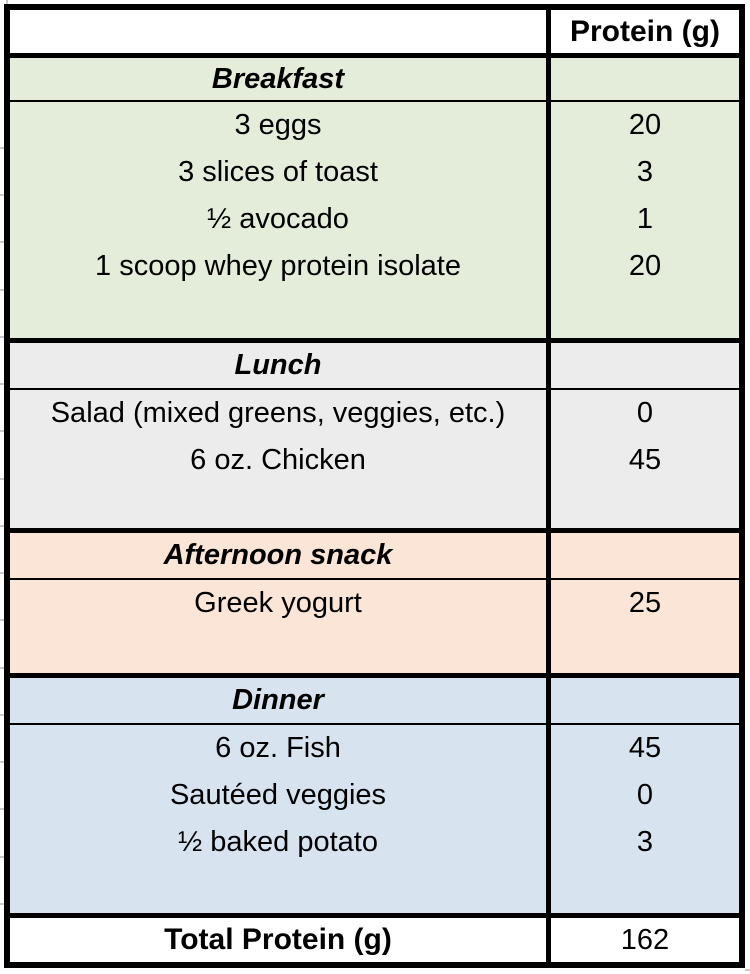 The height and width of the screenshot is (974, 750). What do you see at coordinates (278, 939) in the screenshot?
I see `total-label-cell: Total Protein (g)` at bounding box center [278, 939].